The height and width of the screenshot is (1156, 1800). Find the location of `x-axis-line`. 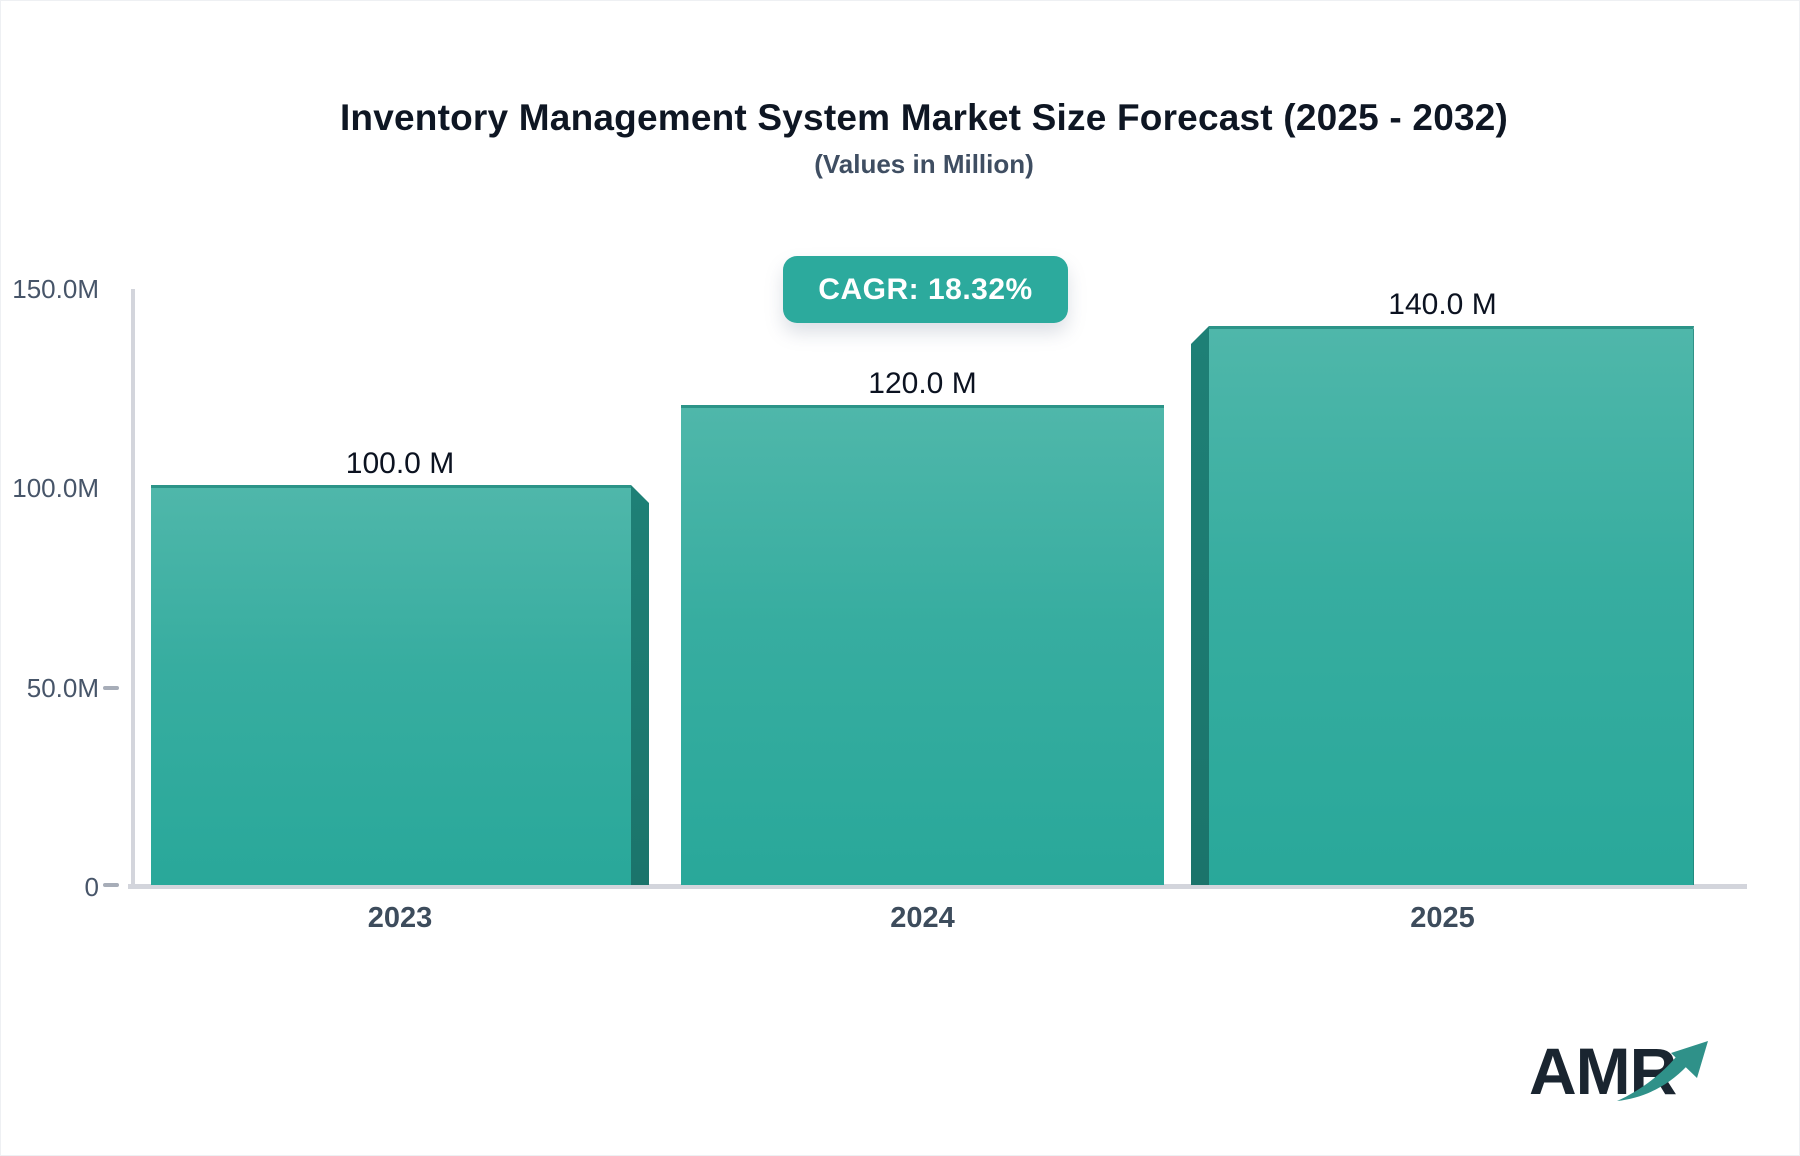

x-axis-line is located at coordinates (937, 886).